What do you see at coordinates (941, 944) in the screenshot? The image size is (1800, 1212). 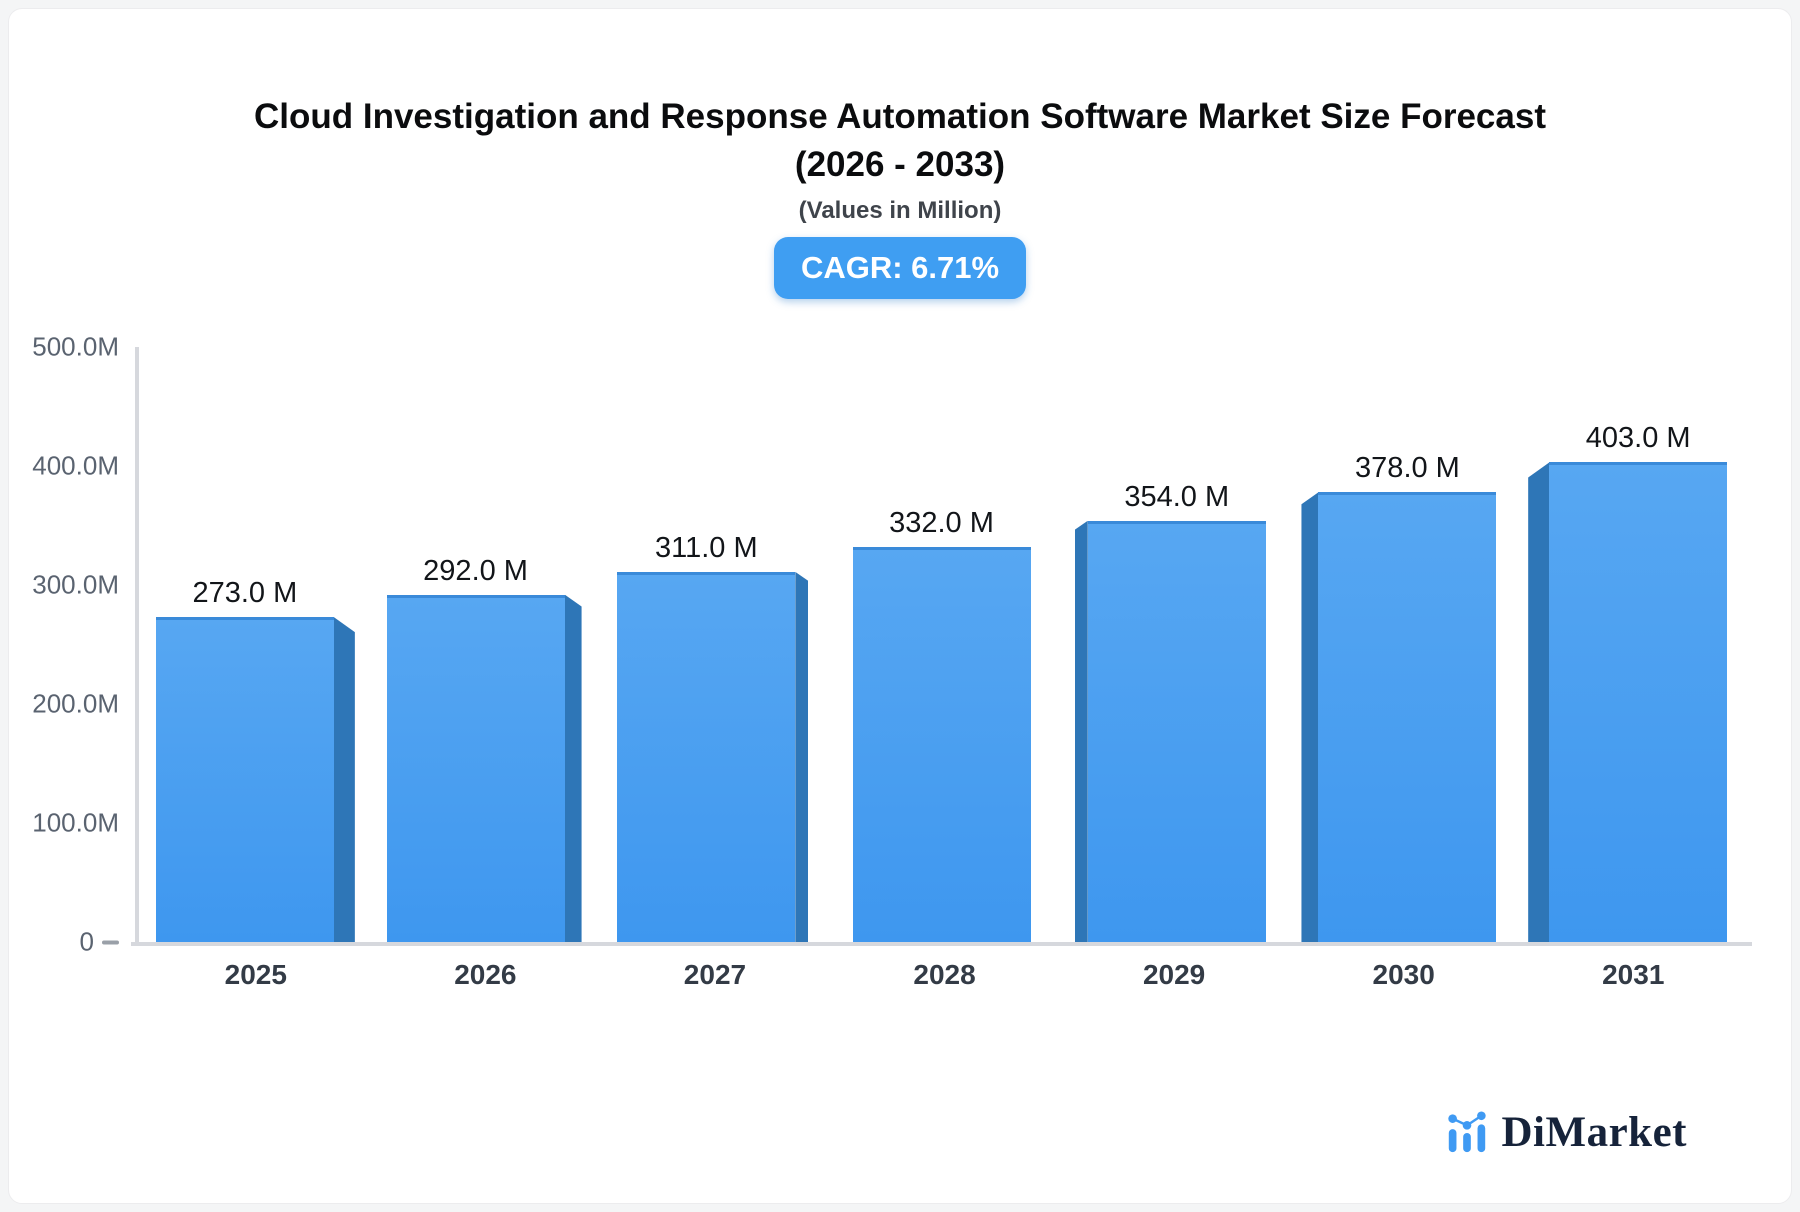 I see `x-axis-line` at bounding box center [941, 944].